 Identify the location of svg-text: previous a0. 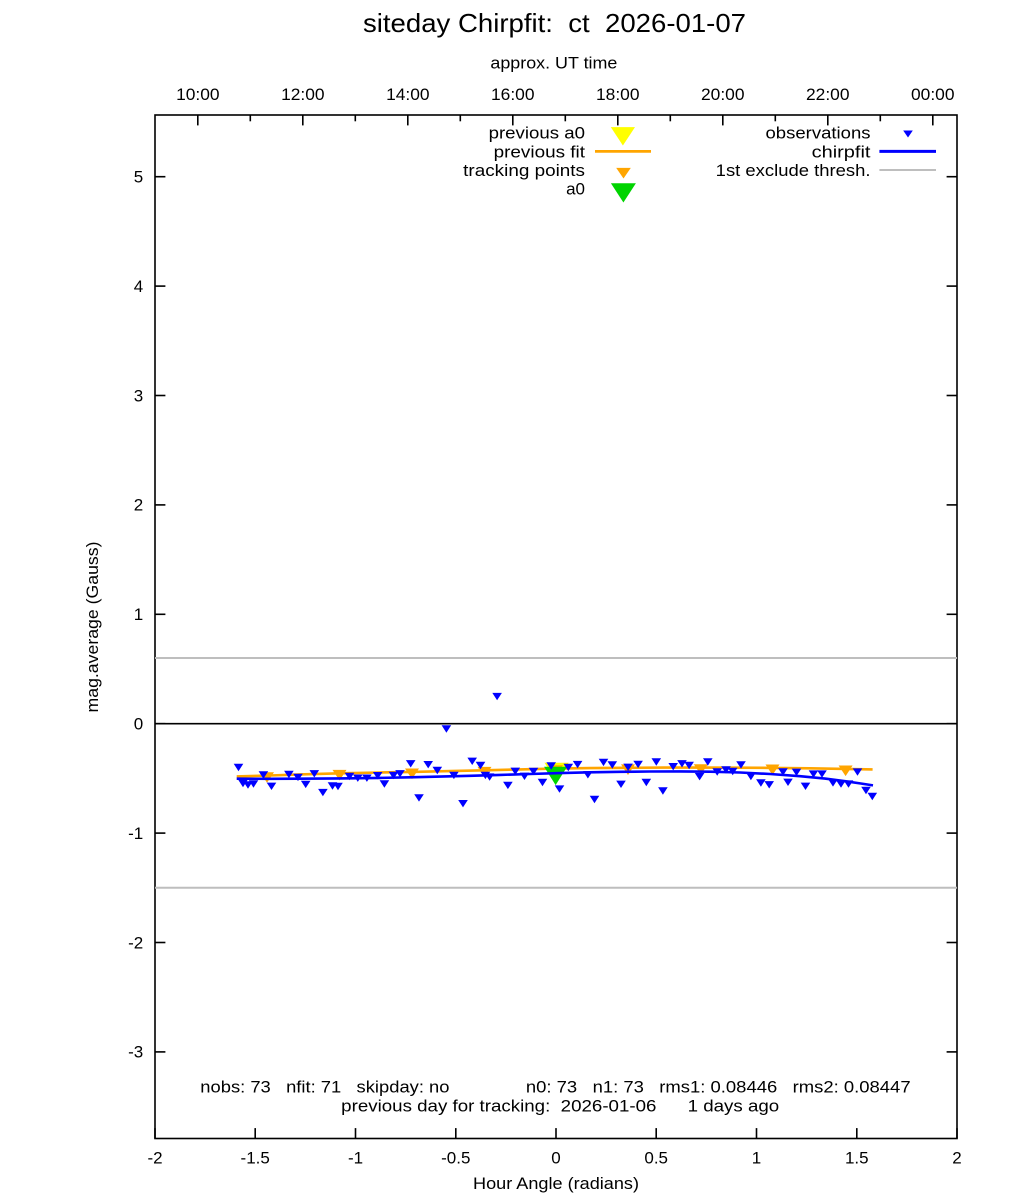
(537, 133).